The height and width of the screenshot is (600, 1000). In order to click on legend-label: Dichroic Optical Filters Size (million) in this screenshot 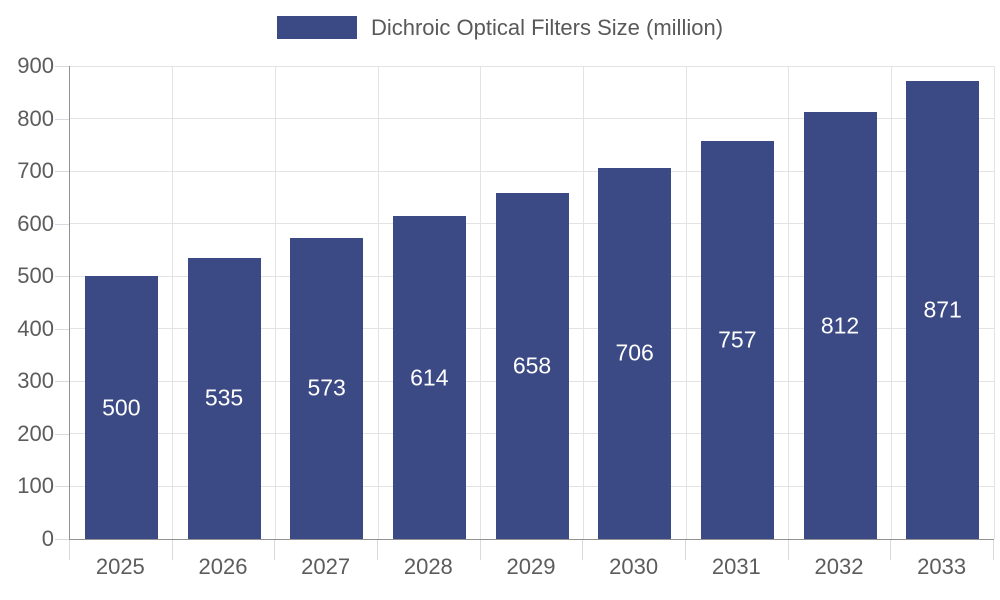, I will do `click(547, 27)`.